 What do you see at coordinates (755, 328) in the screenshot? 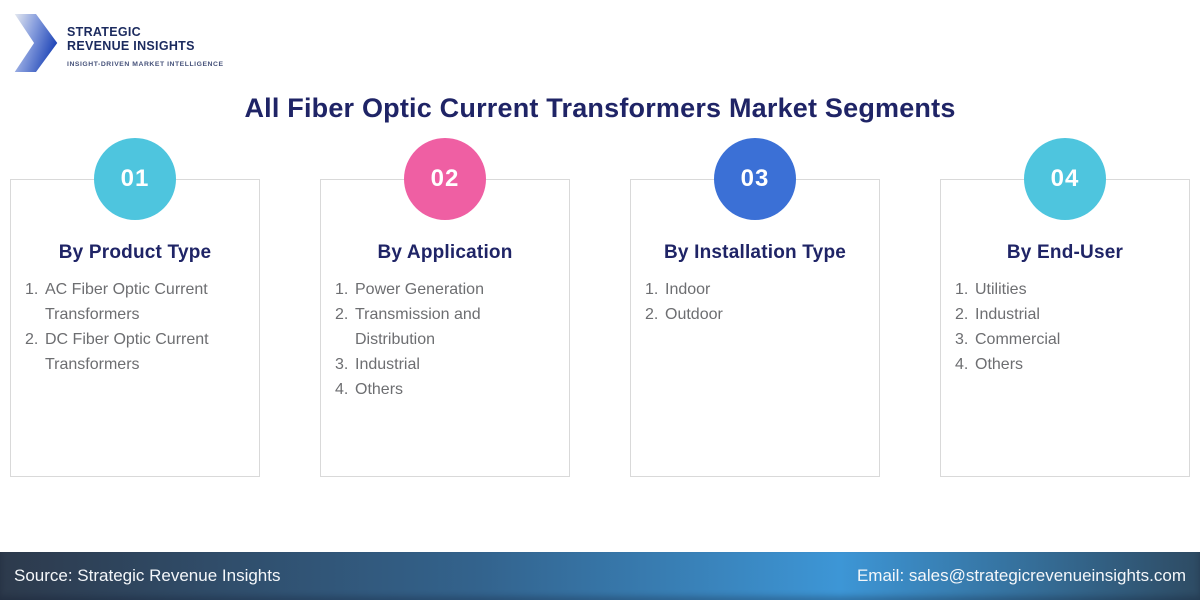
I see `segment-card-body: By Installation Type 1. Indoor 2. Outdoor` at bounding box center [755, 328].